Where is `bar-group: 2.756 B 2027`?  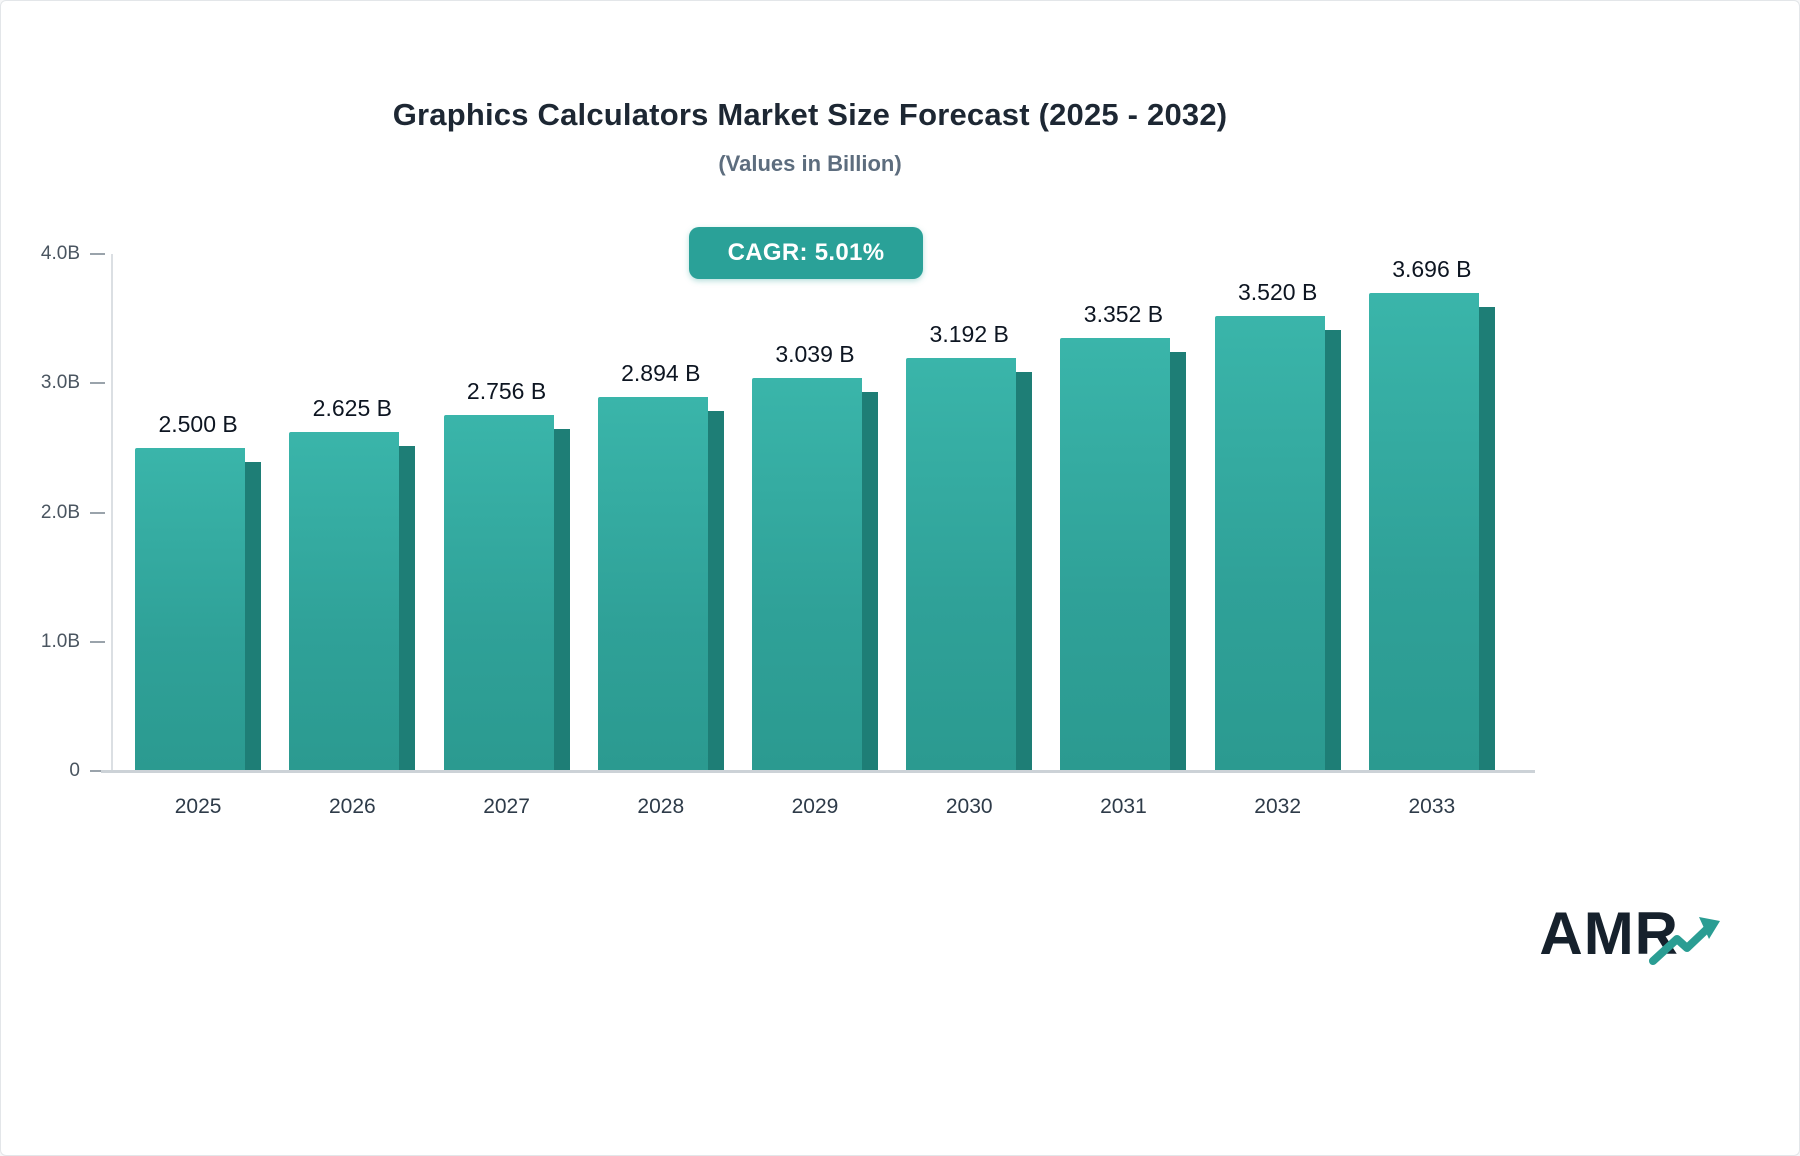 bar-group: 2.756 B 2027 is located at coordinates (506, 536).